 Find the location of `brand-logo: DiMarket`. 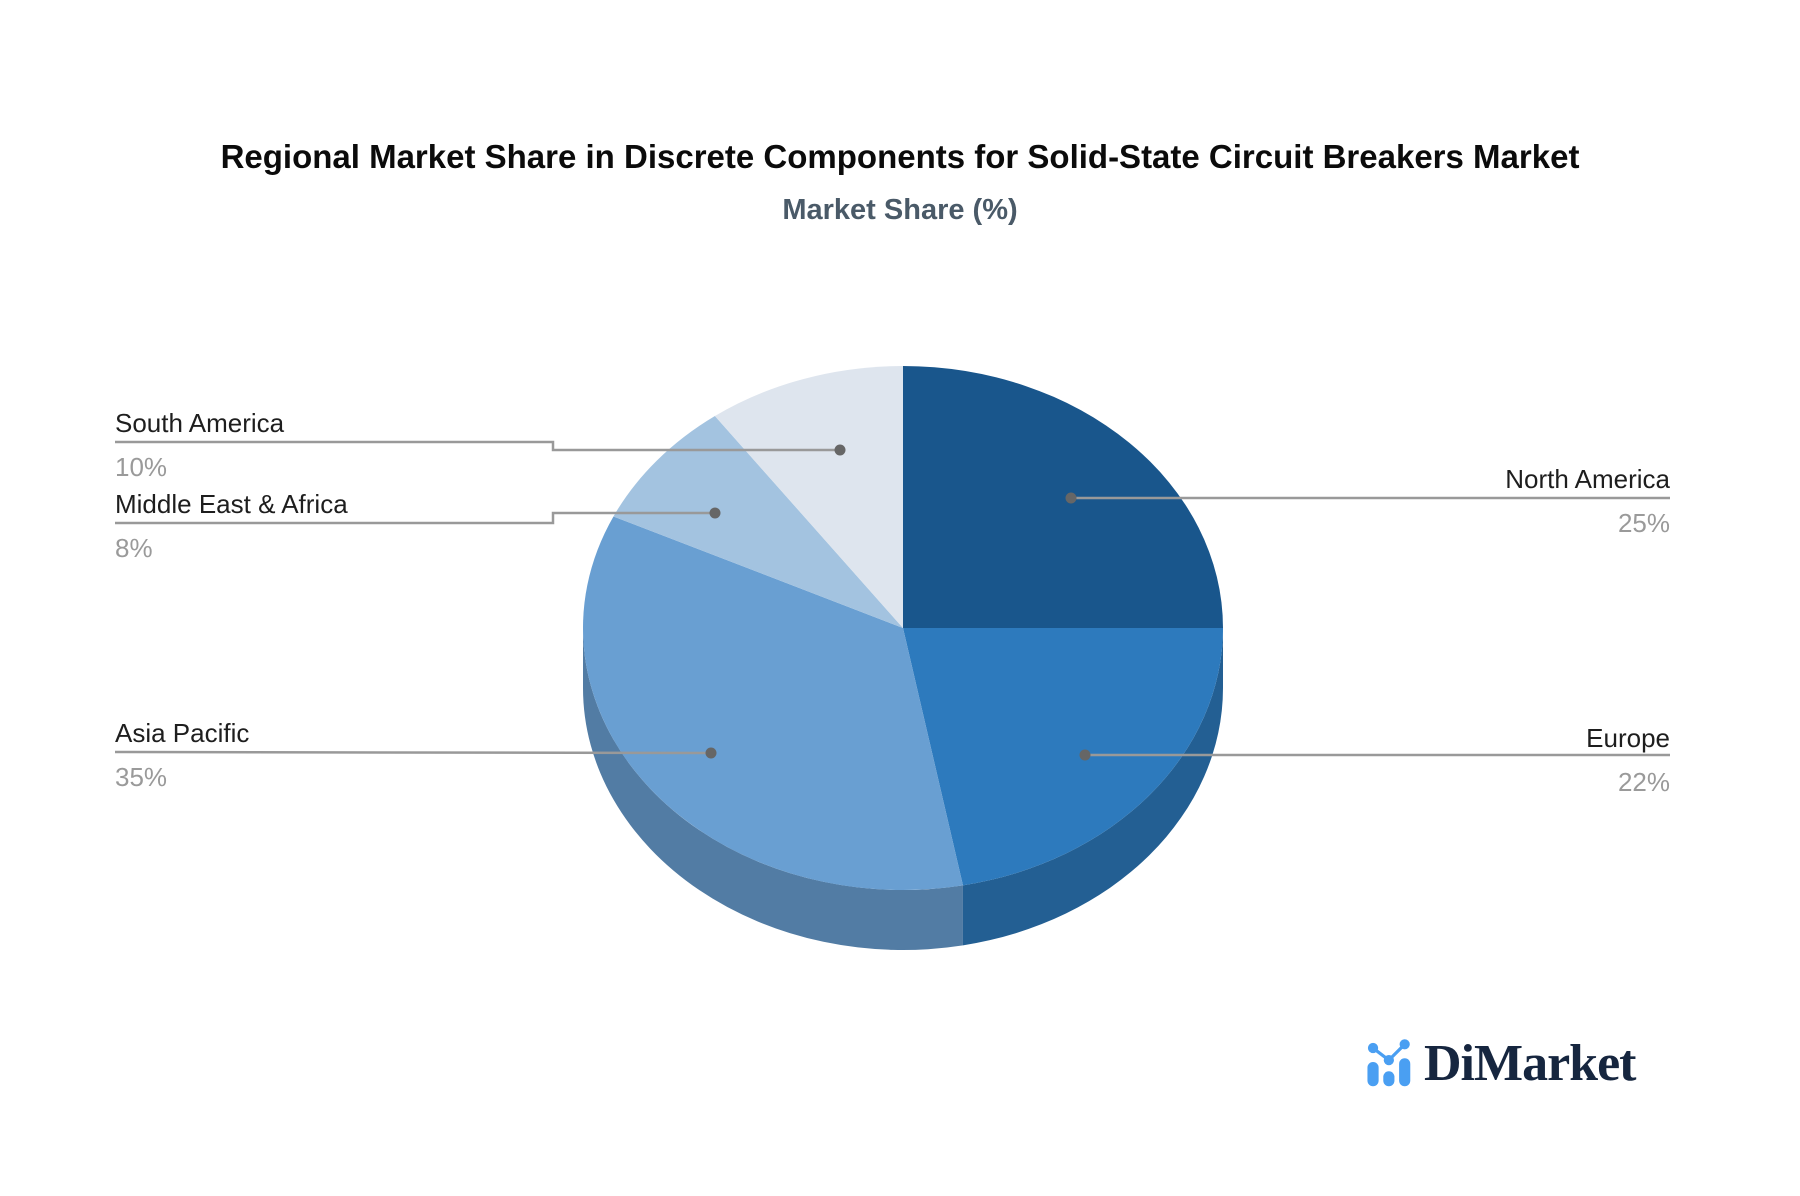

brand-logo: DiMarket is located at coordinates (1498, 1063).